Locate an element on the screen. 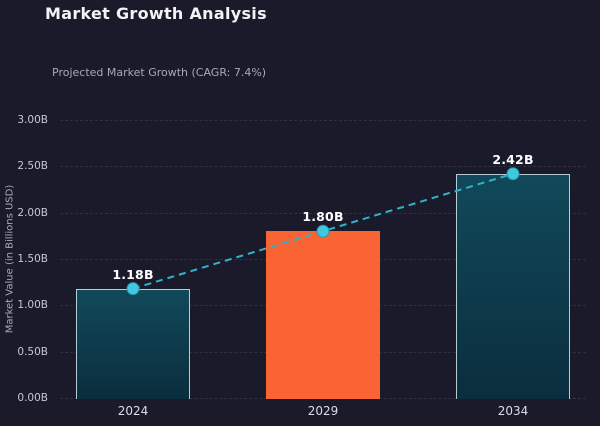 The width and height of the screenshot is (600, 426). bar-2024 is located at coordinates (133, 343).